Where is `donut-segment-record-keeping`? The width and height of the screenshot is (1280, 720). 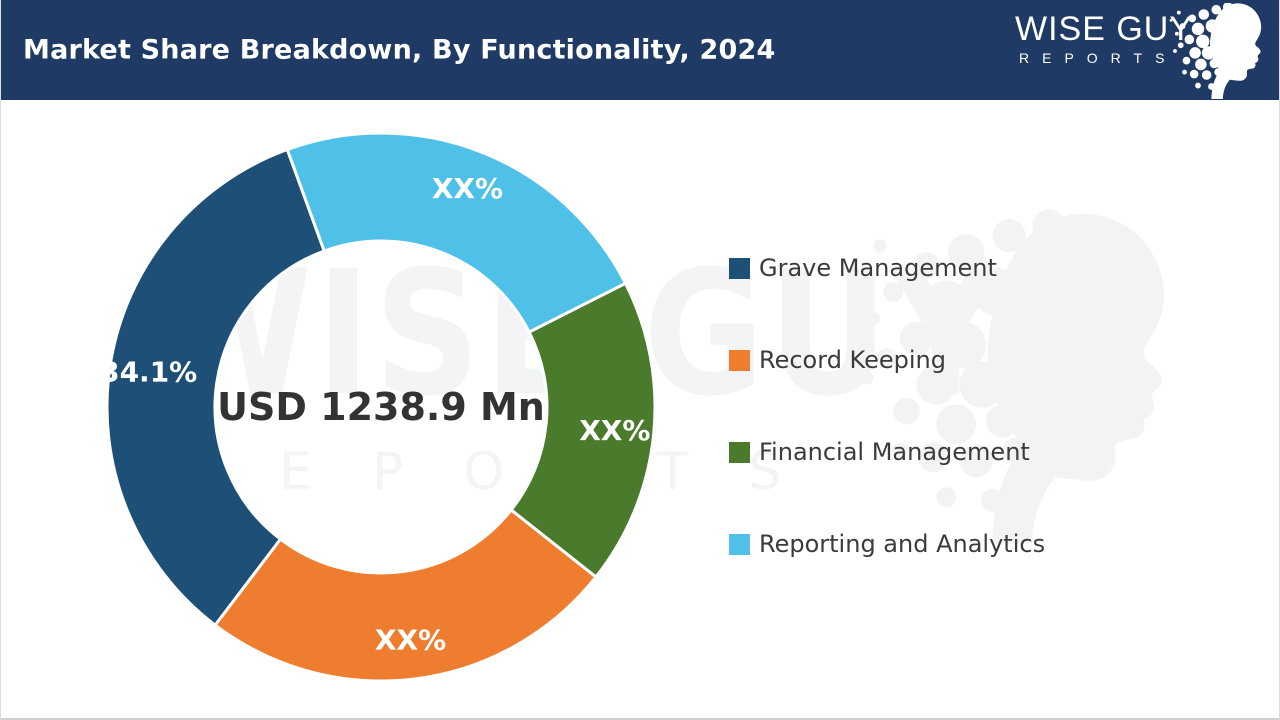 donut-segment-record-keeping is located at coordinates (405, 595).